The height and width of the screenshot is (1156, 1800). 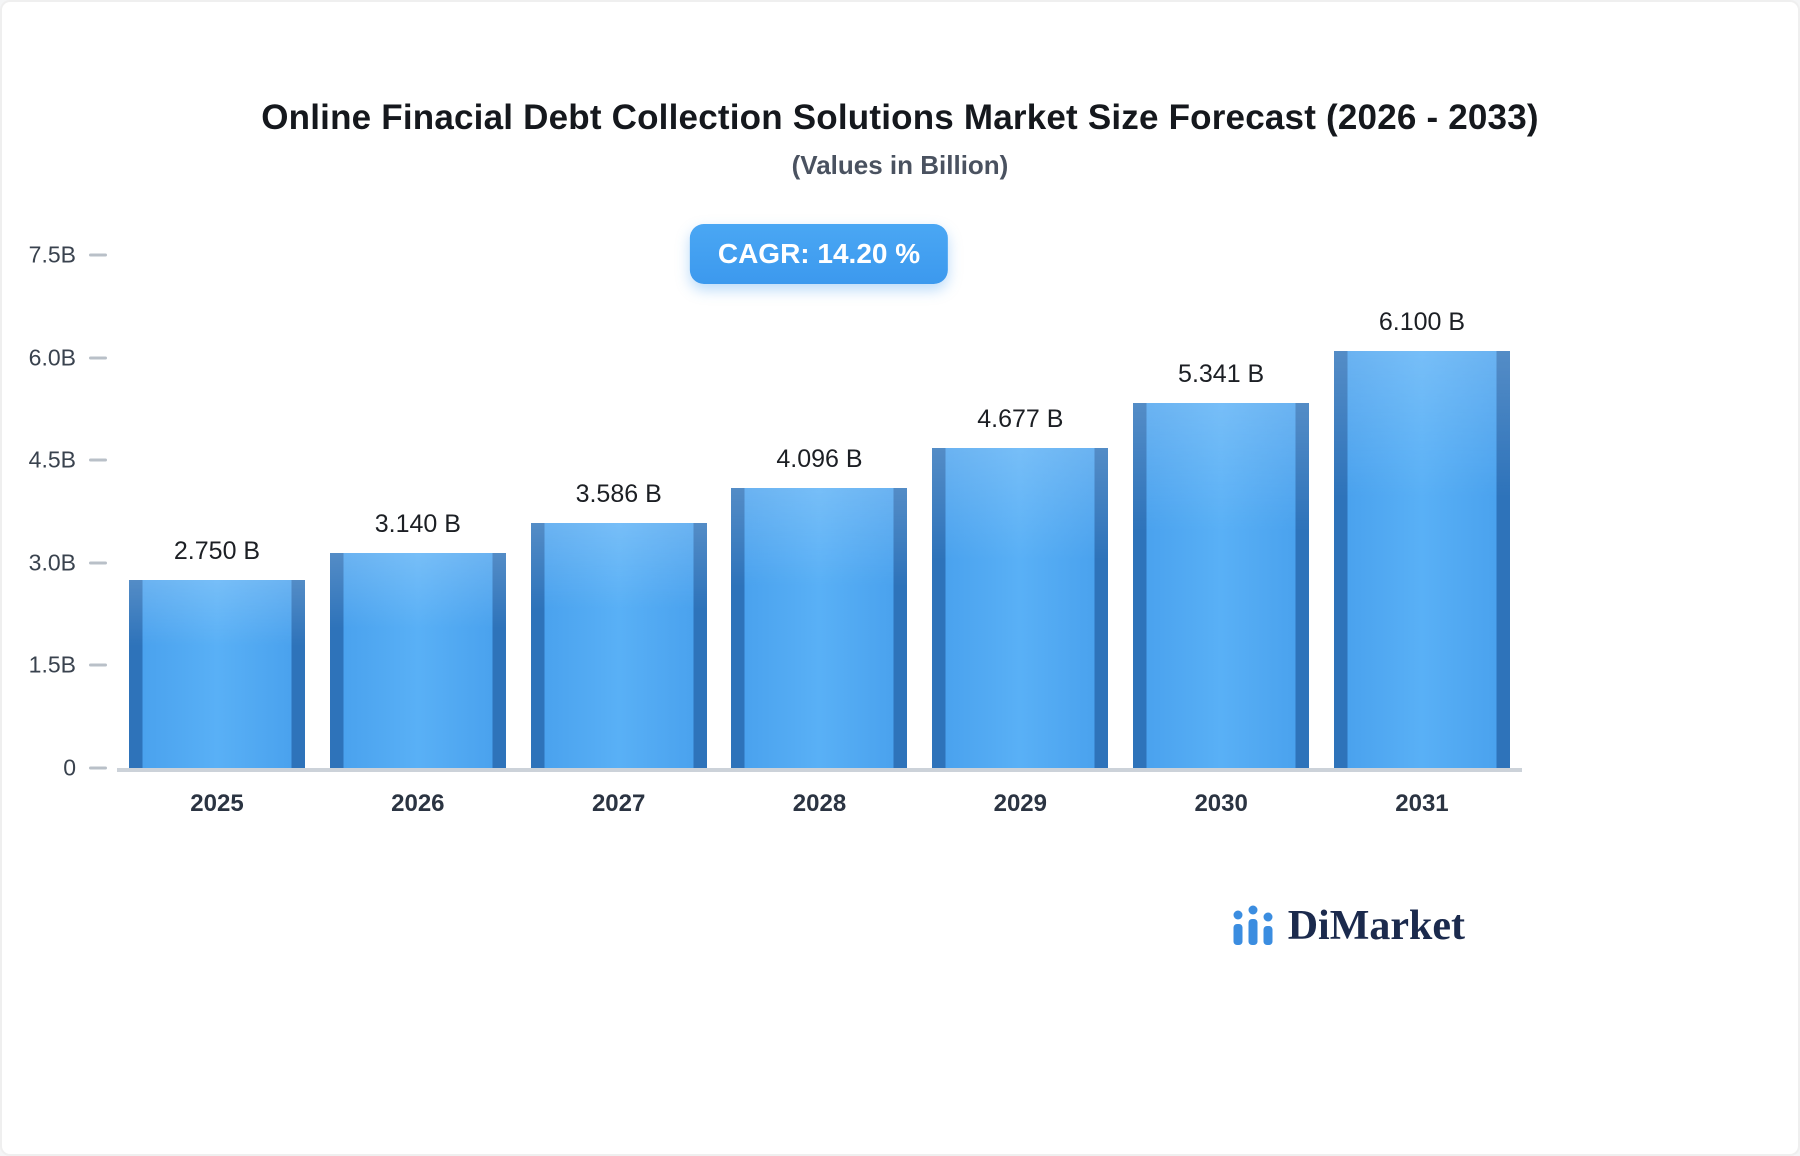 I want to click on y-axis-tick: 7.5B, so click(x=65, y=255).